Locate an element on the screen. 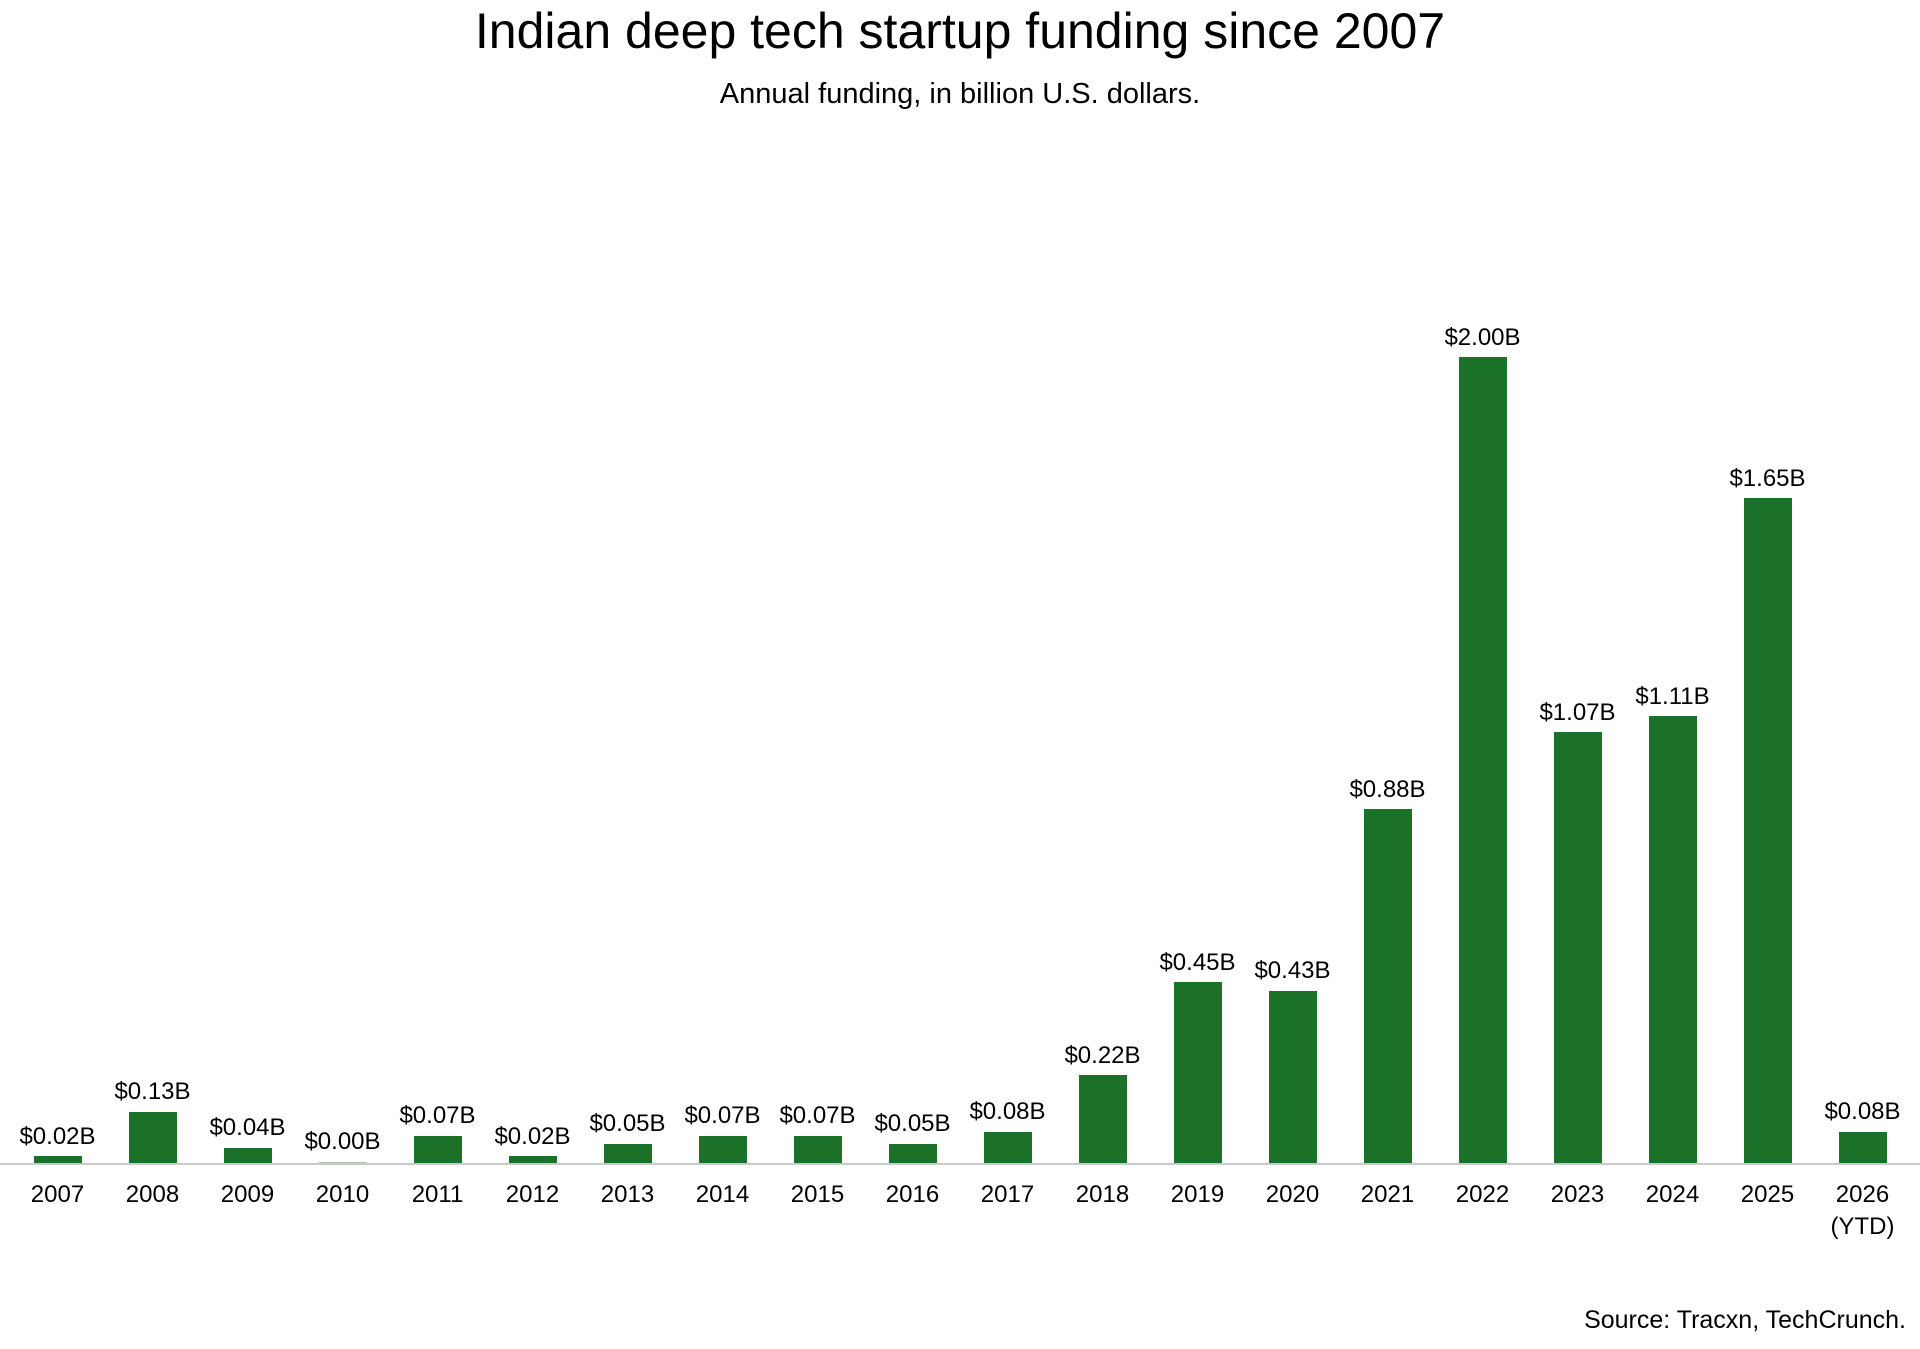  x-tick-label: 2019 is located at coordinates (1197, 1194).